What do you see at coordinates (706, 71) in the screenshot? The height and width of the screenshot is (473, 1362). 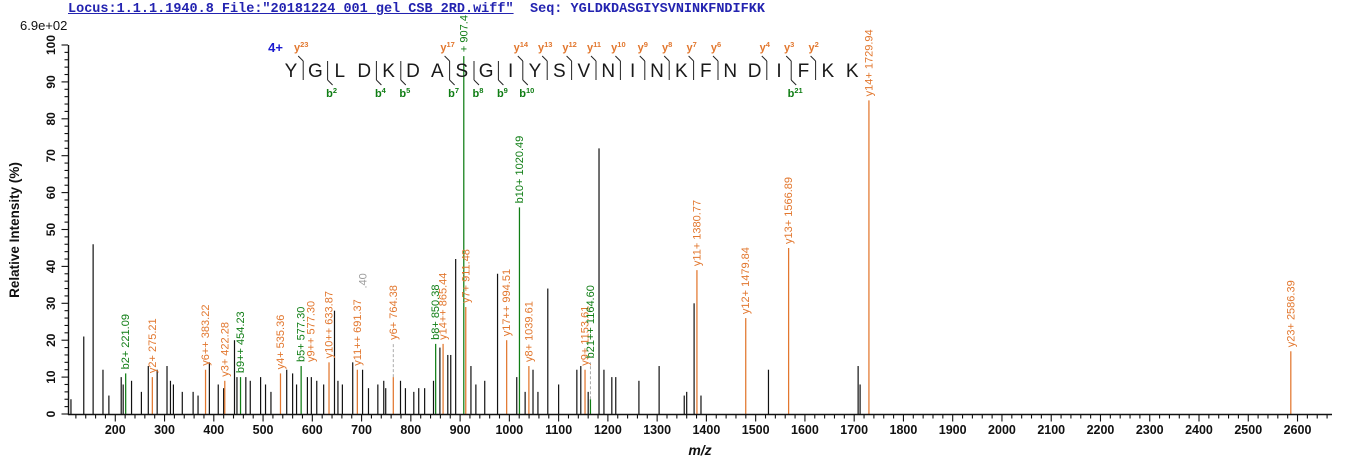 I see `sequence-residue: F` at bounding box center [706, 71].